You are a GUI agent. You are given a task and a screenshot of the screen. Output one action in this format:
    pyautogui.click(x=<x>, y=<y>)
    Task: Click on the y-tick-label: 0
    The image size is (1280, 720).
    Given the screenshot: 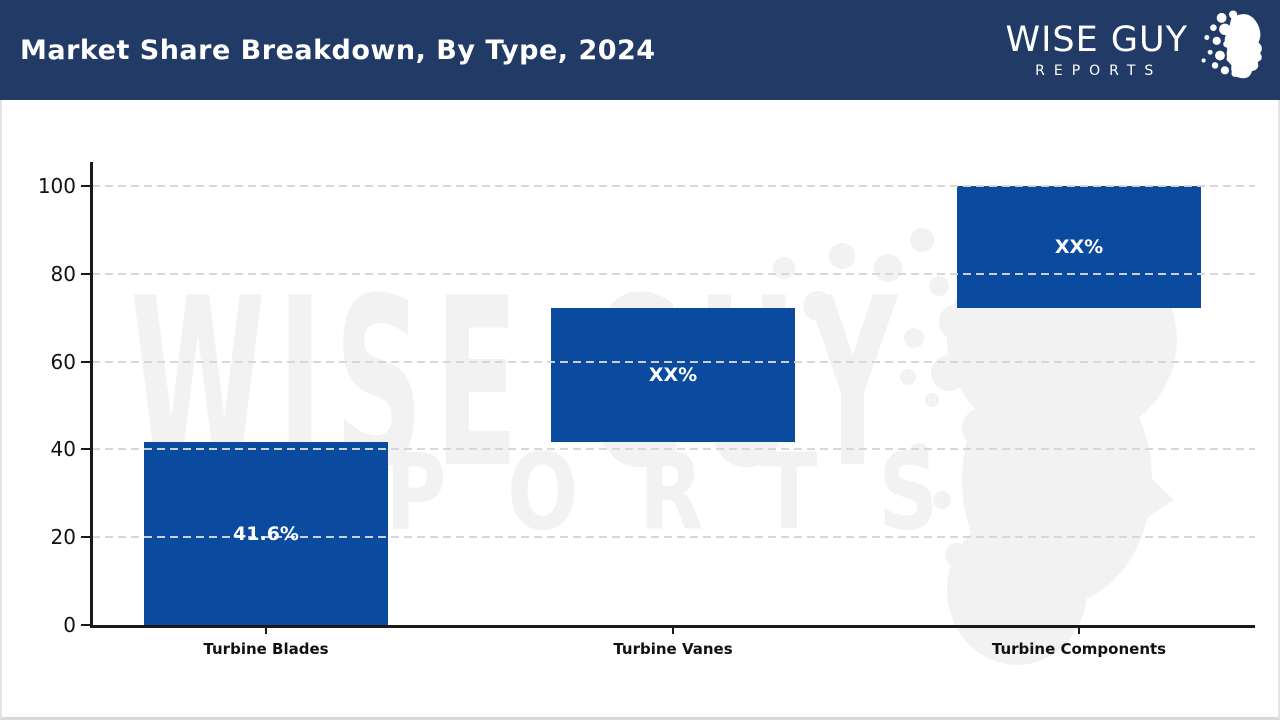 What is the action you would take?
    pyautogui.click(x=69, y=625)
    